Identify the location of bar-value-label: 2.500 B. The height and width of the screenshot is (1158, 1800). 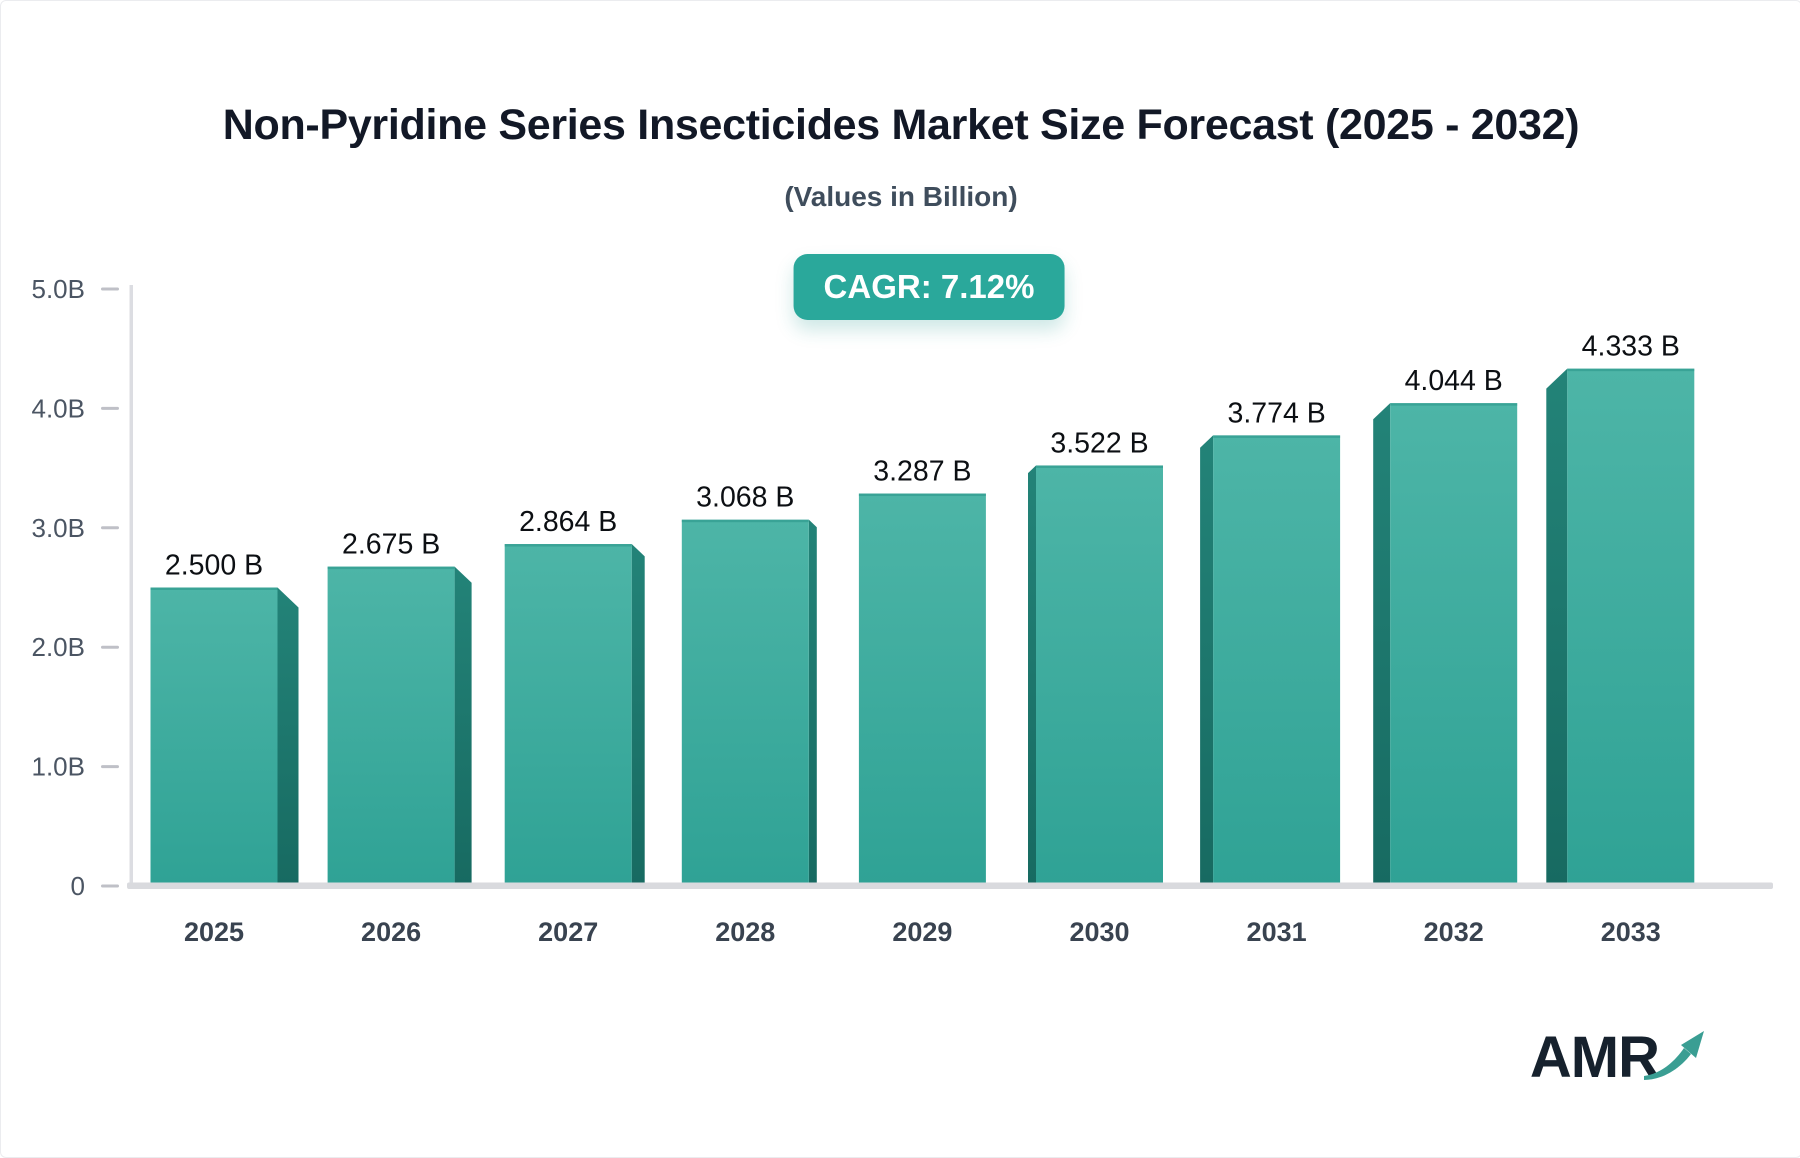
(214, 566).